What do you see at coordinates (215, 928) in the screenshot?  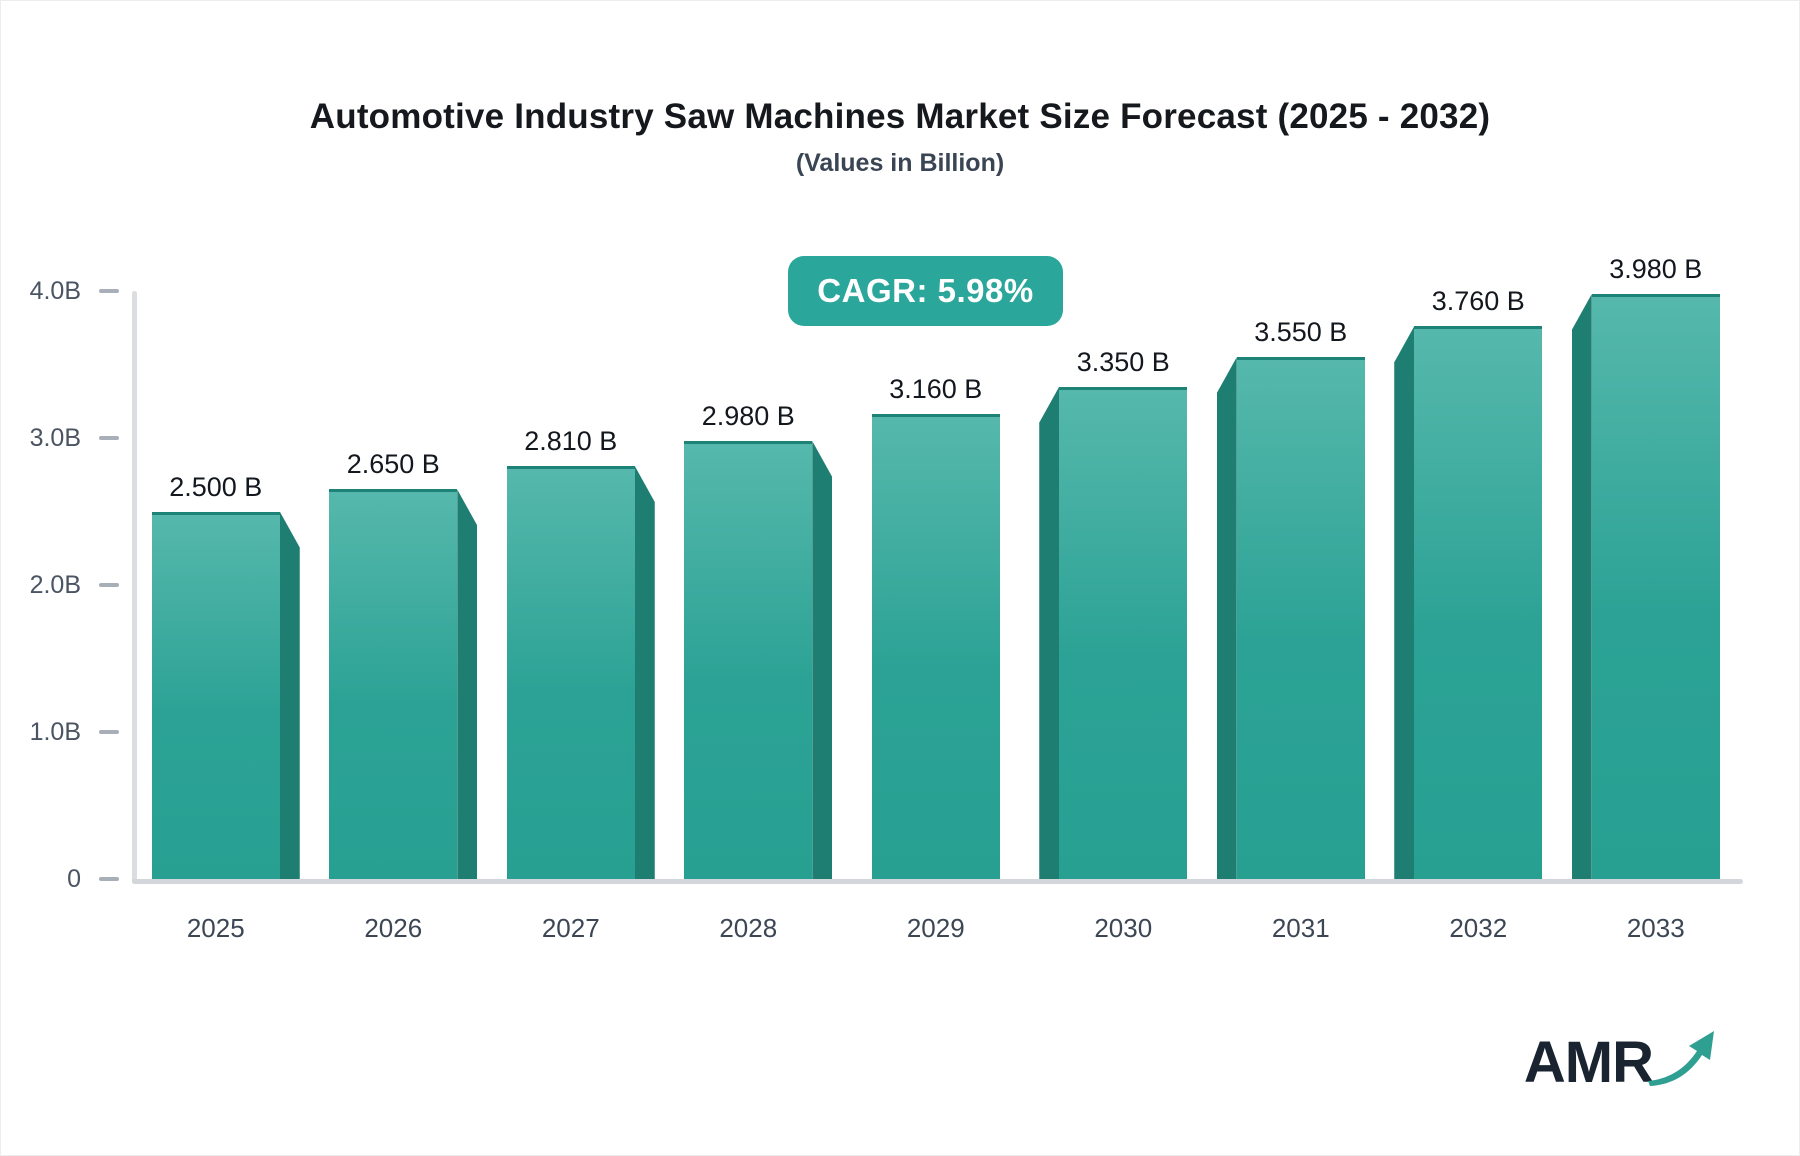 I see `x-tick-label: 2025` at bounding box center [215, 928].